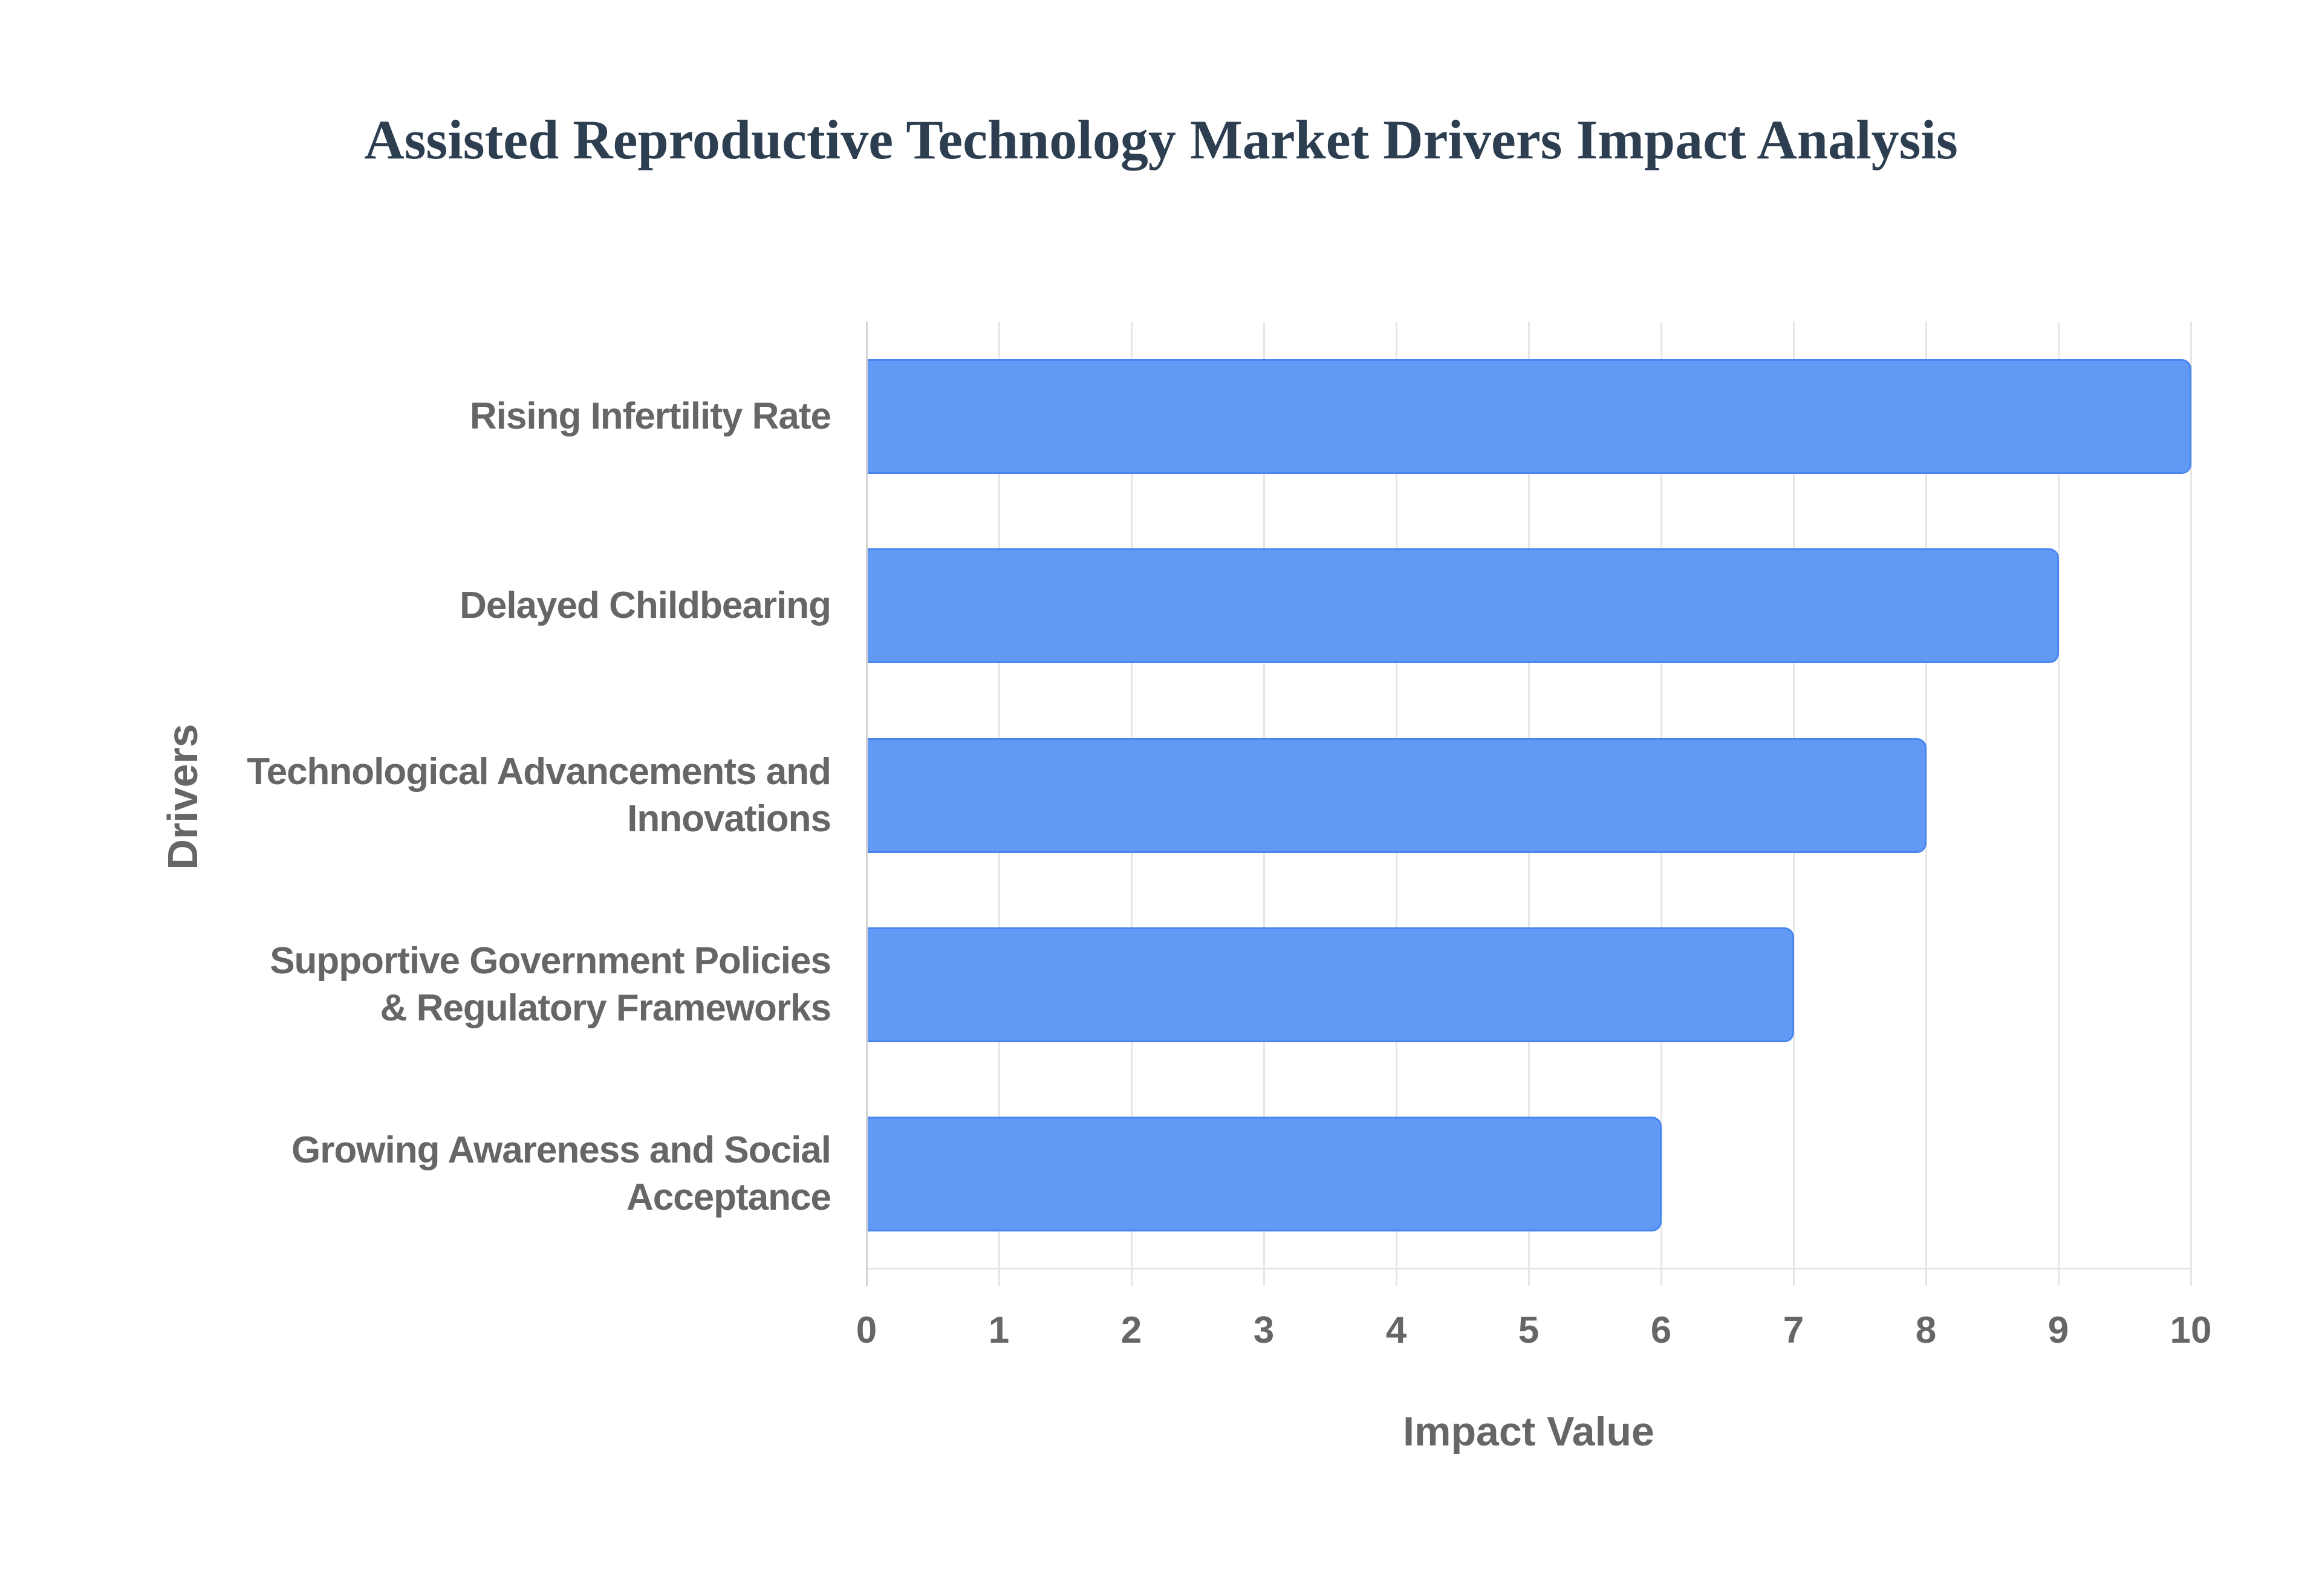 This screenshot has width=2322, height=1596. Describe the element at coordinates (1529, 1432) in the screenshot. I see `x-axis-title: Impact Value` at that location.